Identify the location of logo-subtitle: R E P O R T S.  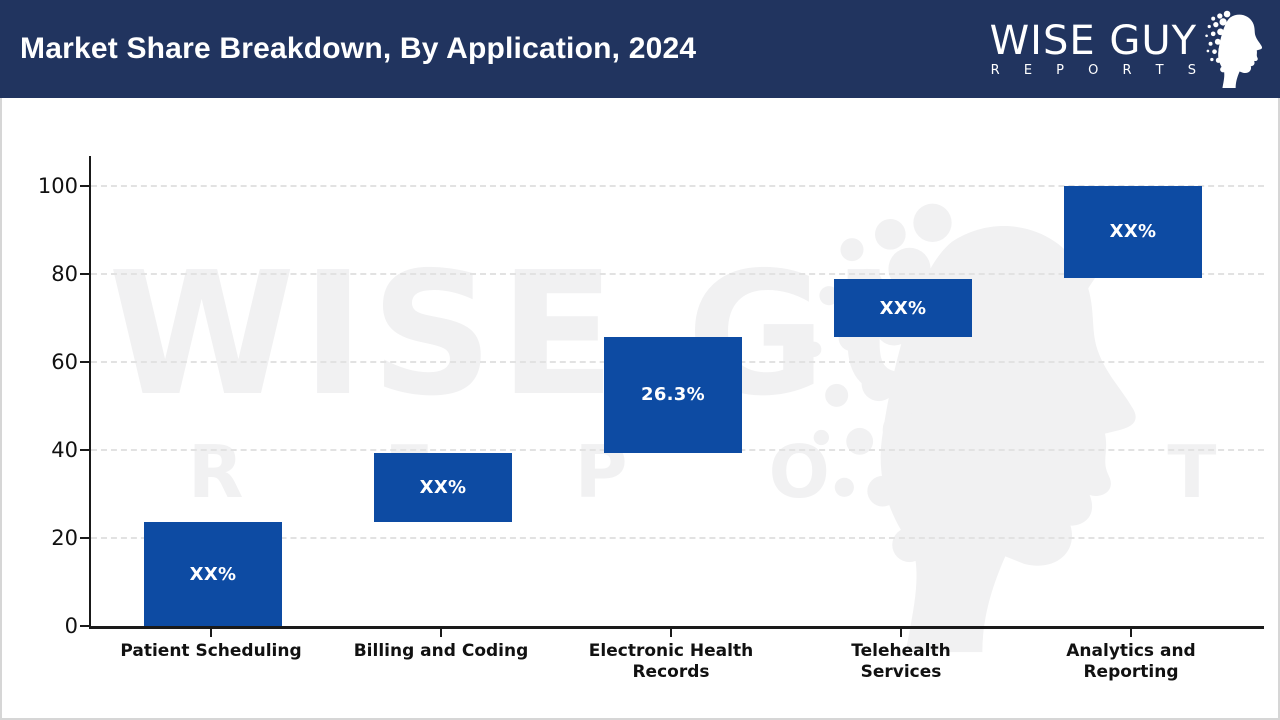
(1098, 70).